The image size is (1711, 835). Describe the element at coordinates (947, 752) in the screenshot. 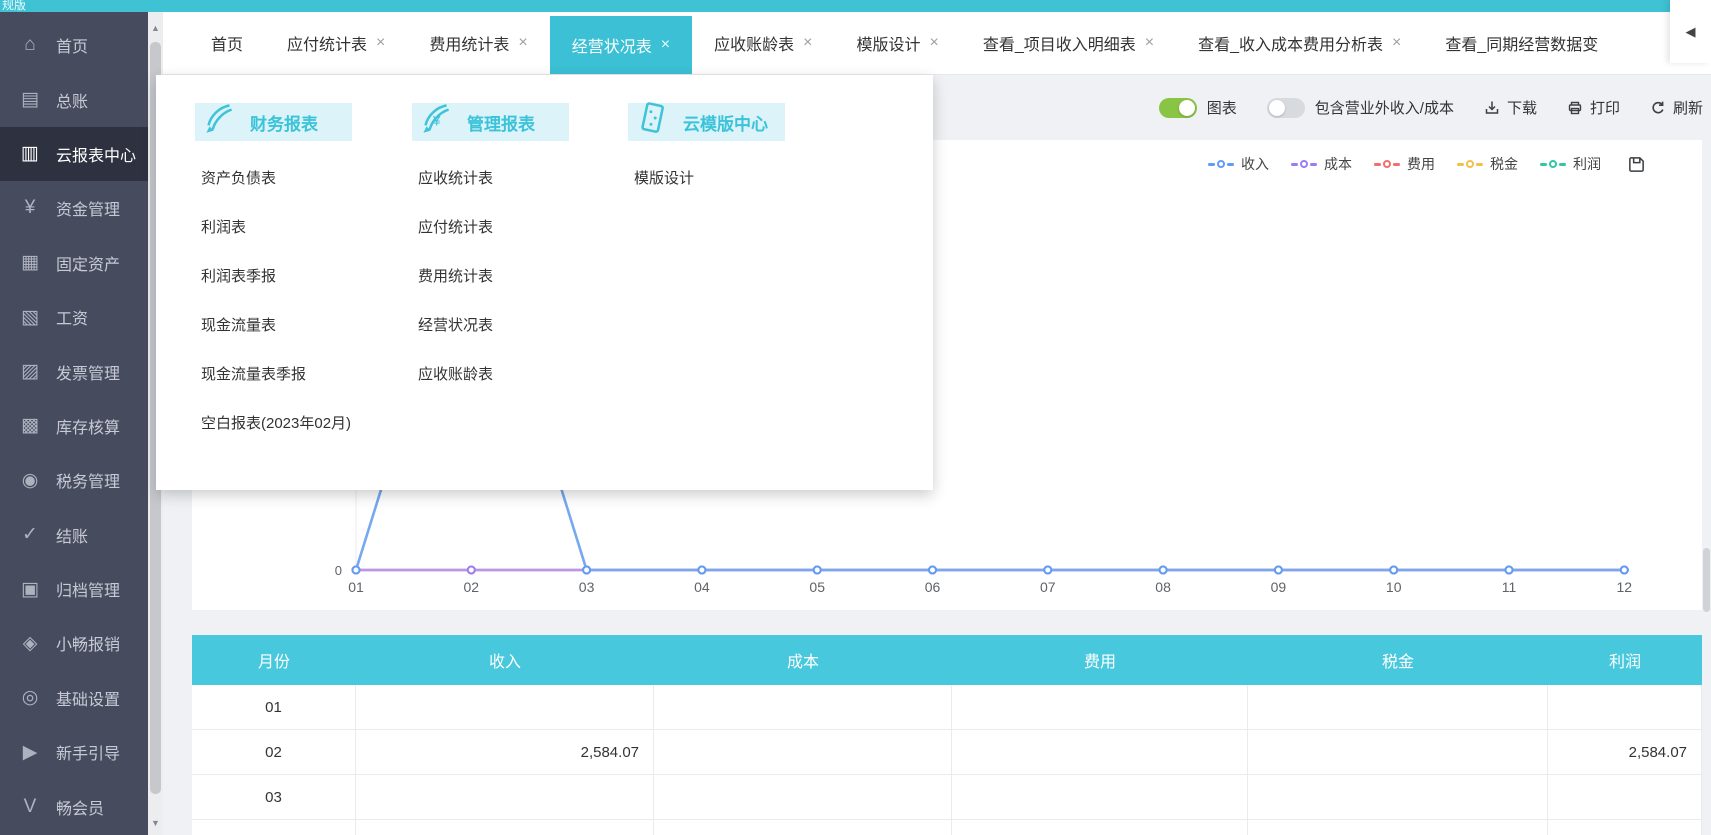

I see `table-row: 02 2,584.07 2,584.07` at that location.